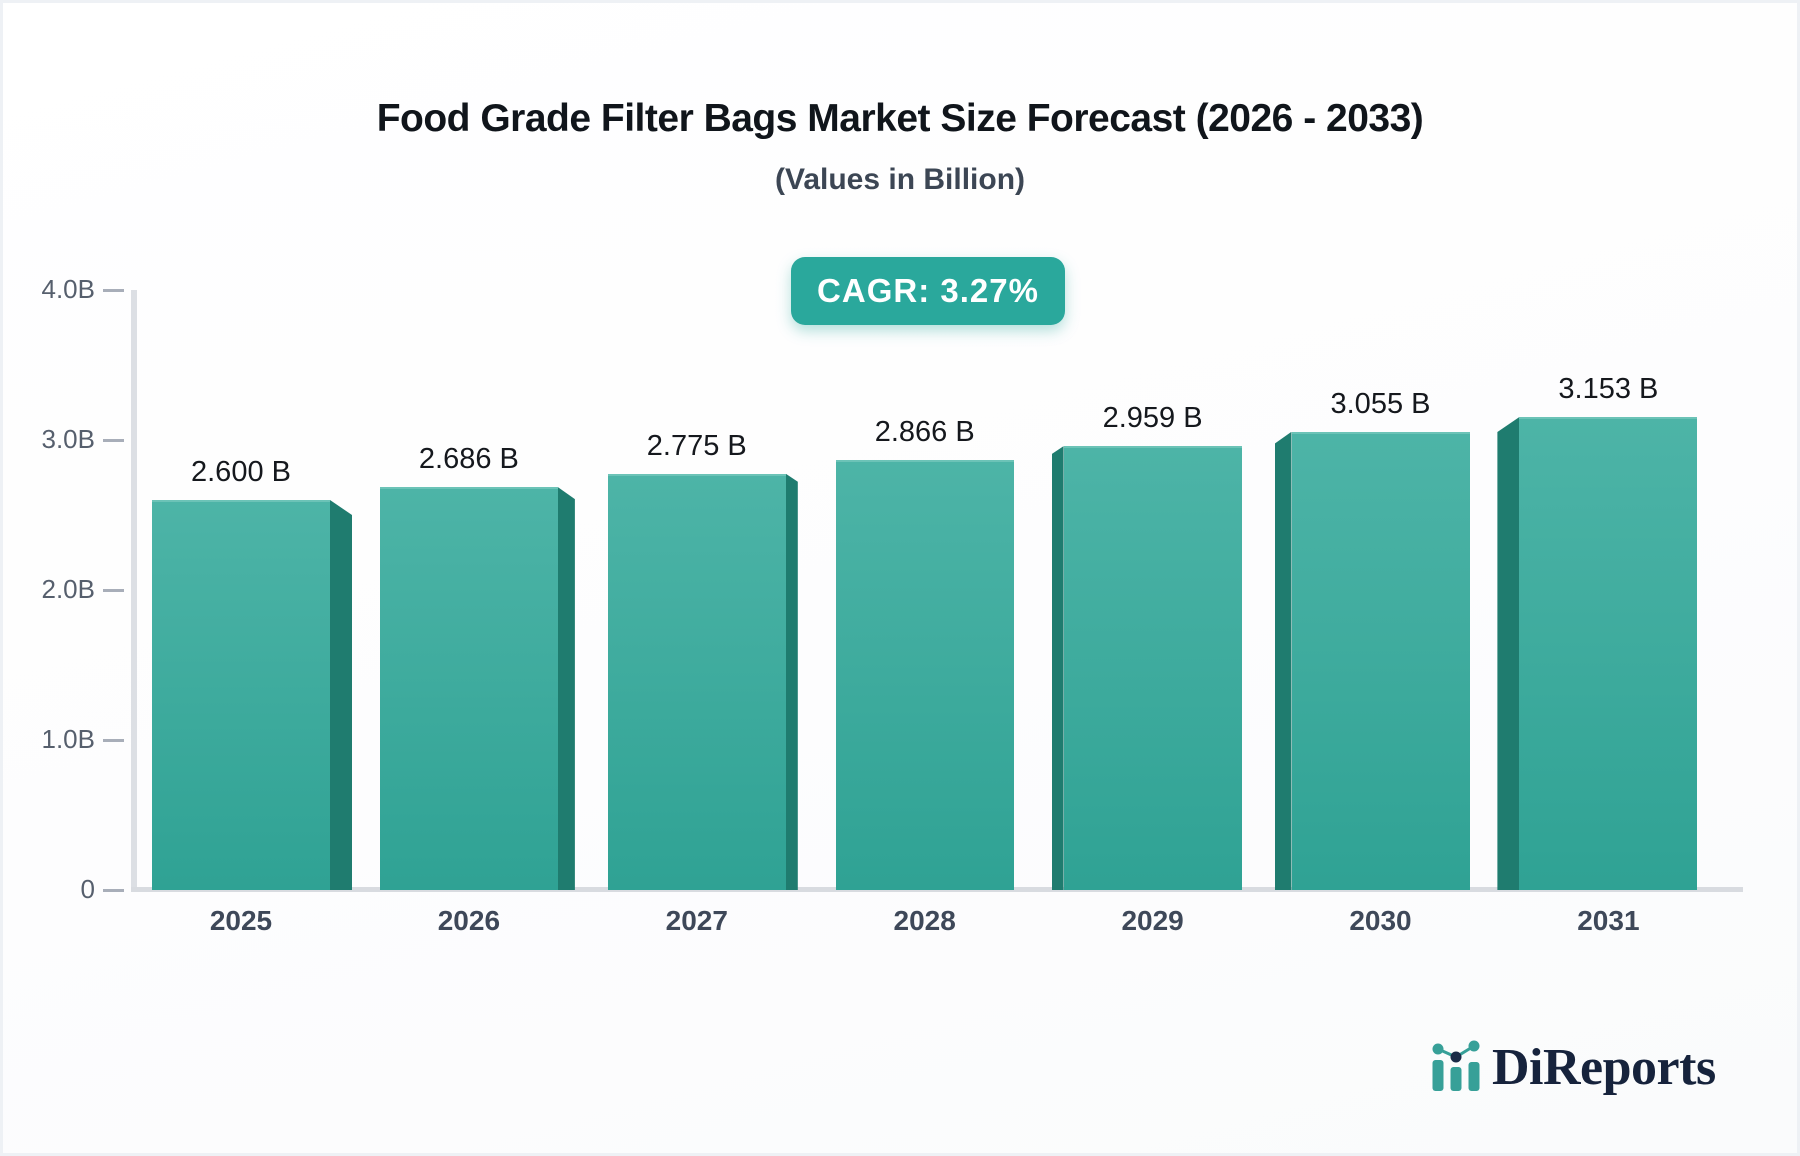  What do you see at coordinates (68, 289) in the screenshot?
I see `y-tick-label: 4.0B` at bounding box center [68, 289].